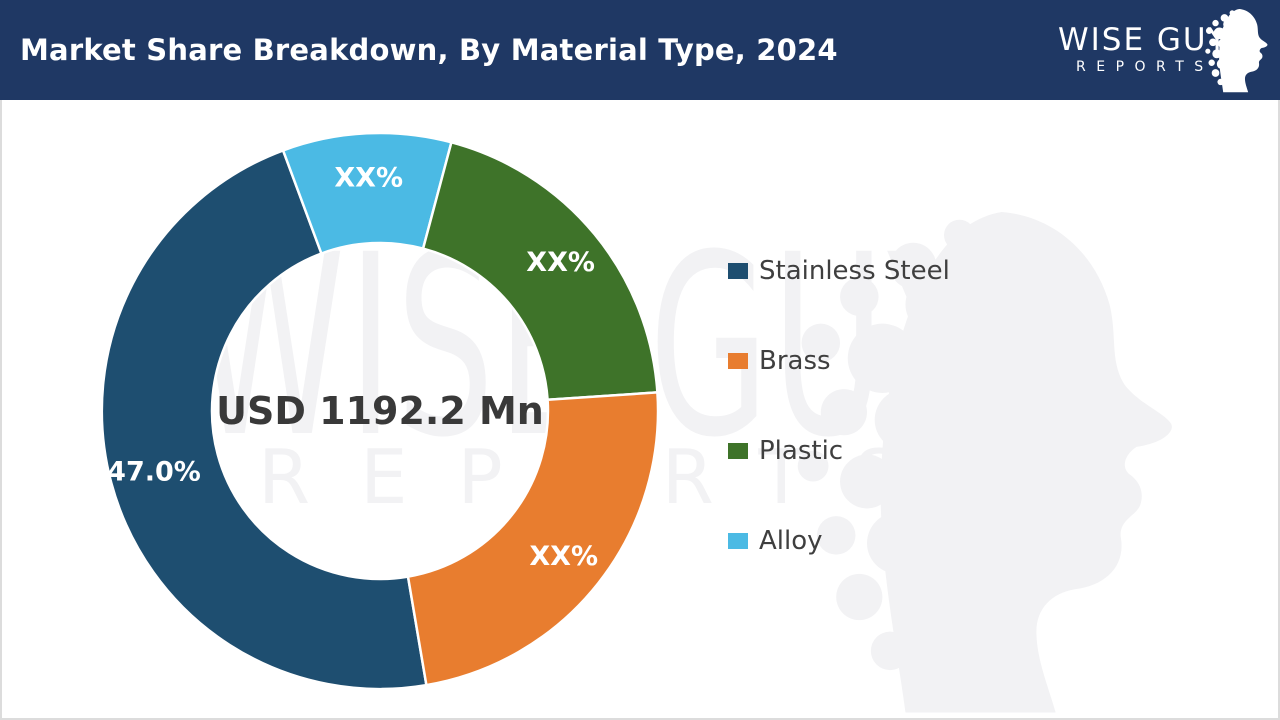 The image size is (1280, 720). I want to click on legend-label: Stainless Steel, so click(854, 271).